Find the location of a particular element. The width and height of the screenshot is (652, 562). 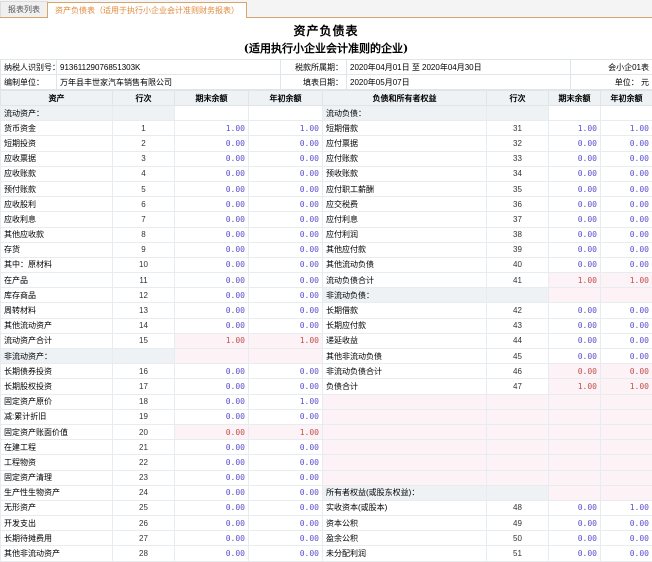

taxpayer-id-value: 91361129076851303K is located at coordinates (169, 67).